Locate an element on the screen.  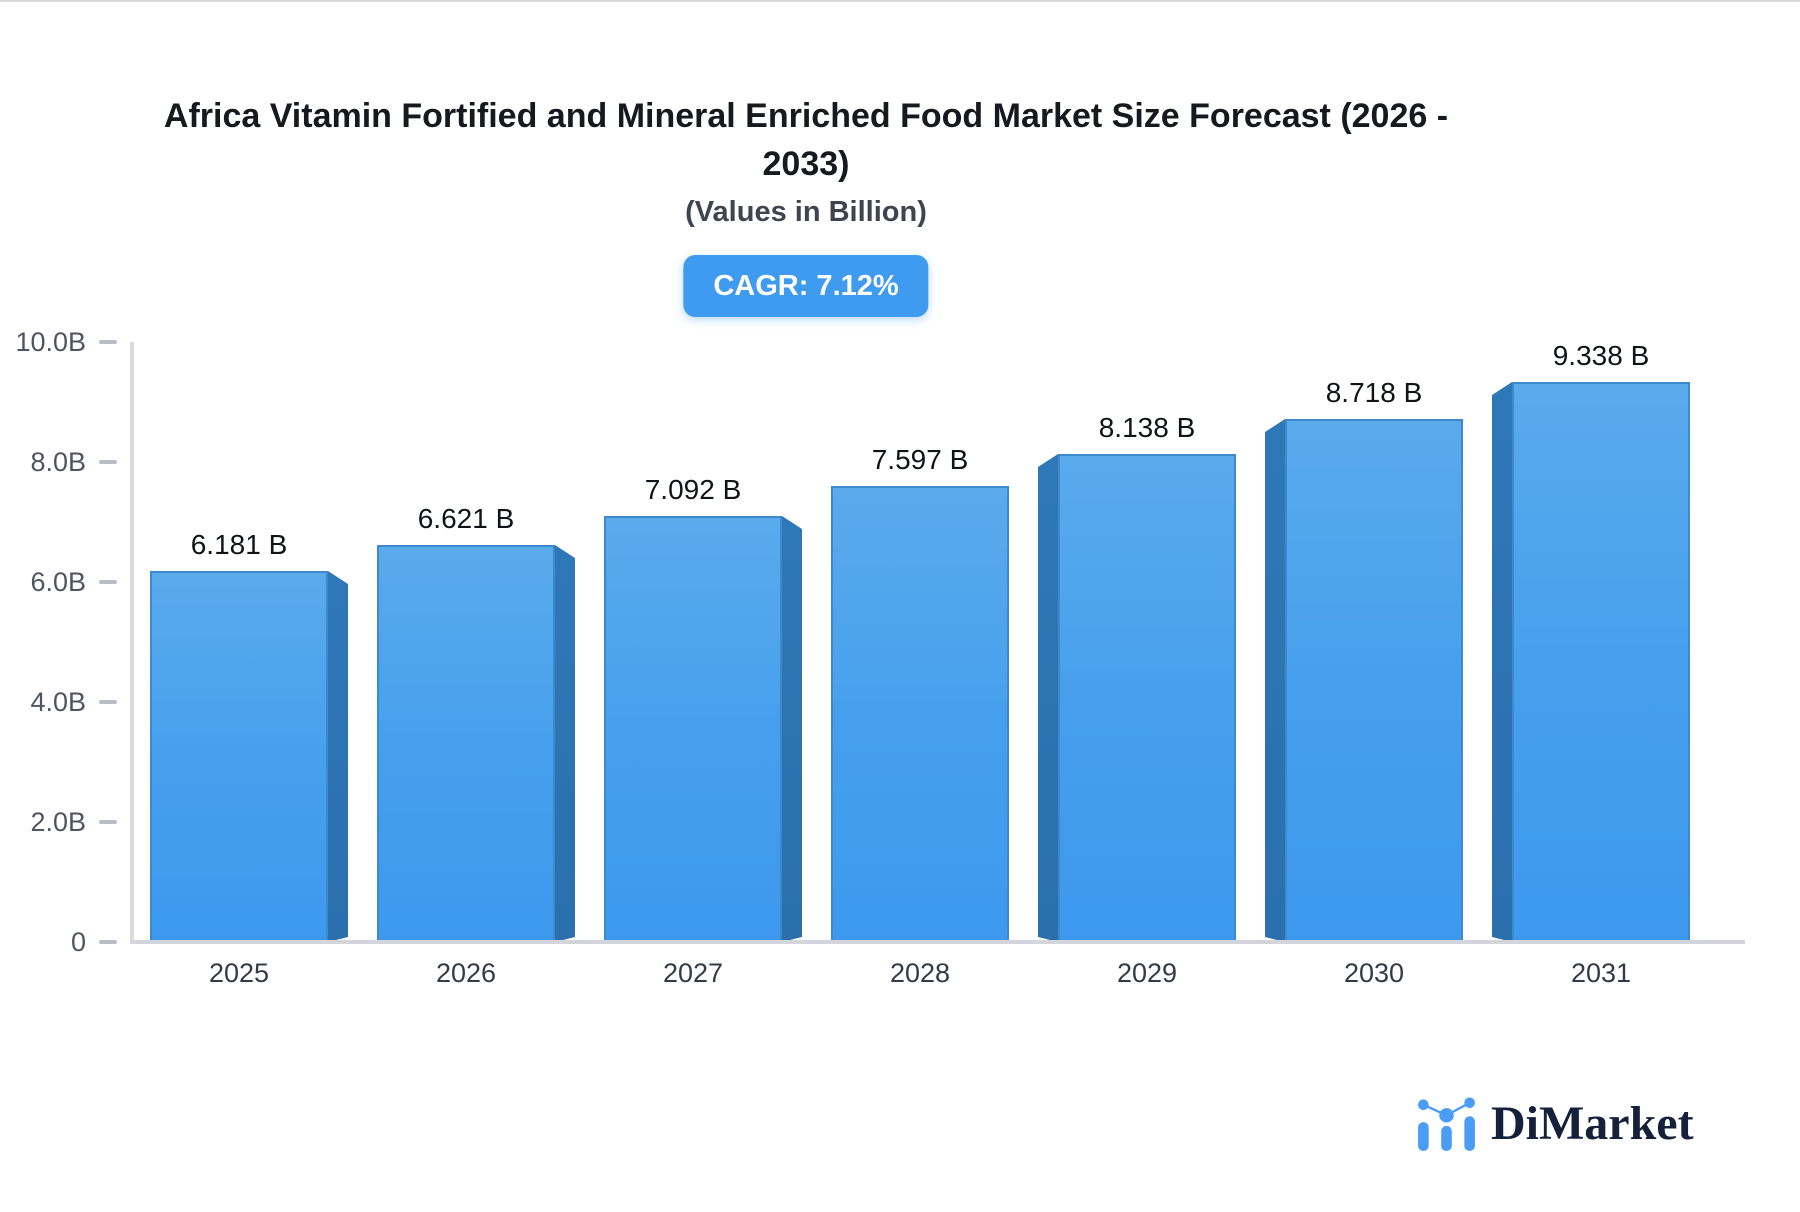
x-tick-label-2026: 2026 is located at coordinates (466, 973).